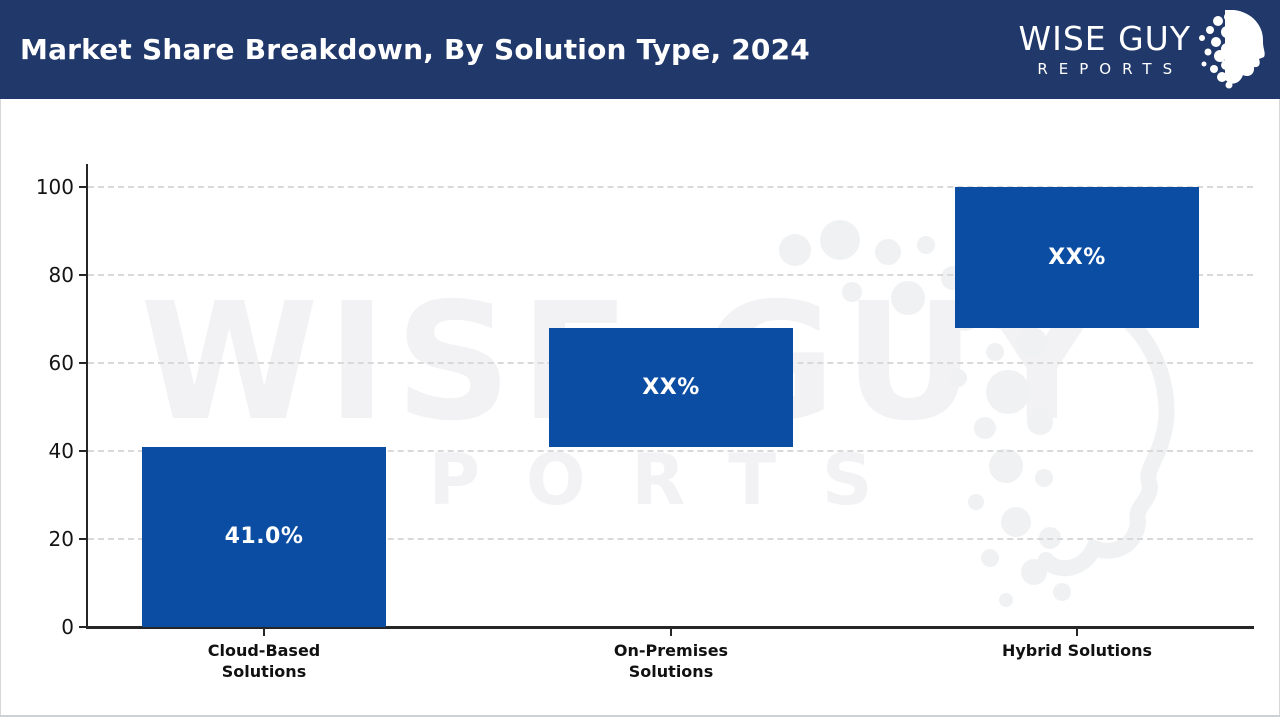  What do you see at coordinates (1077, 650) in the screenshot?
I see `category-label: Hybrid Solutions` at bounding box center [1077, 650].